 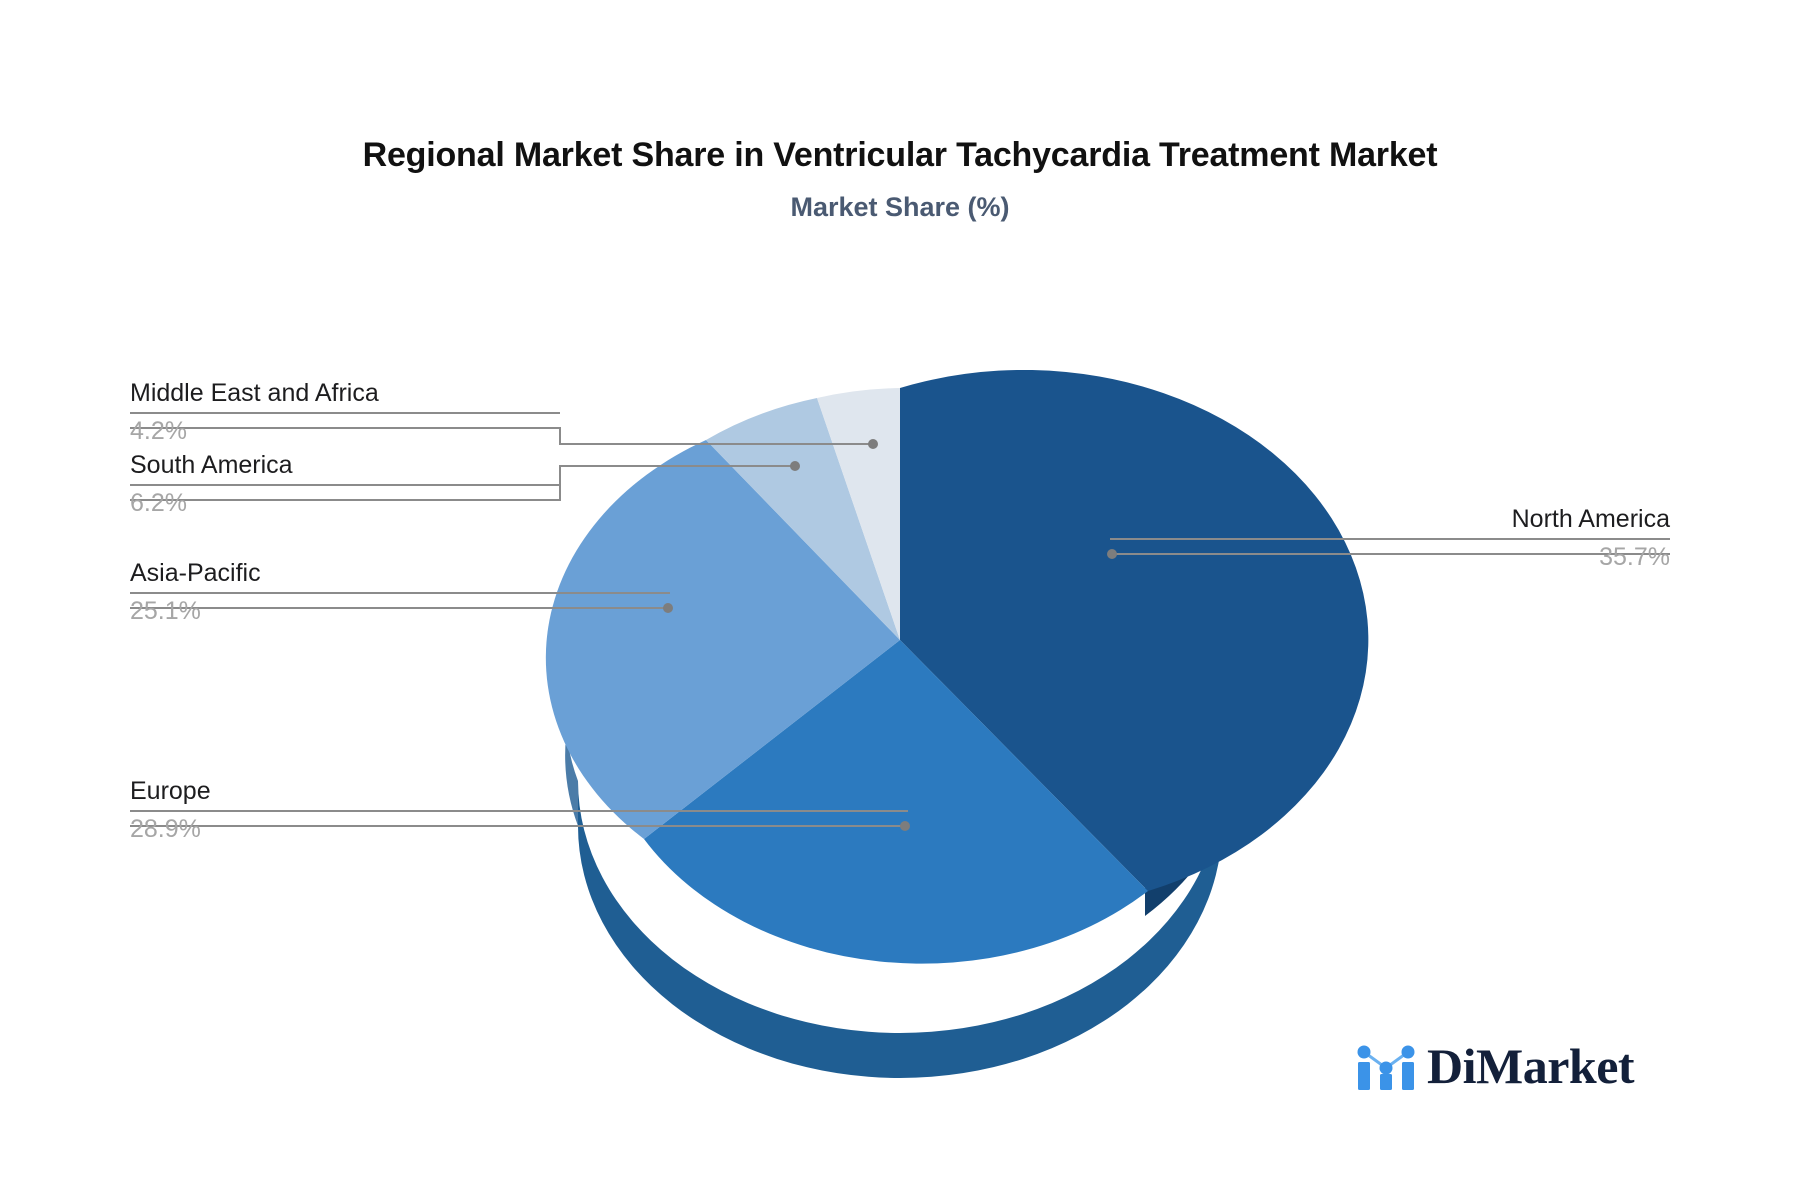 I want to click on callout-north-america: North America 35.7%, so click(x=1390, y=538).